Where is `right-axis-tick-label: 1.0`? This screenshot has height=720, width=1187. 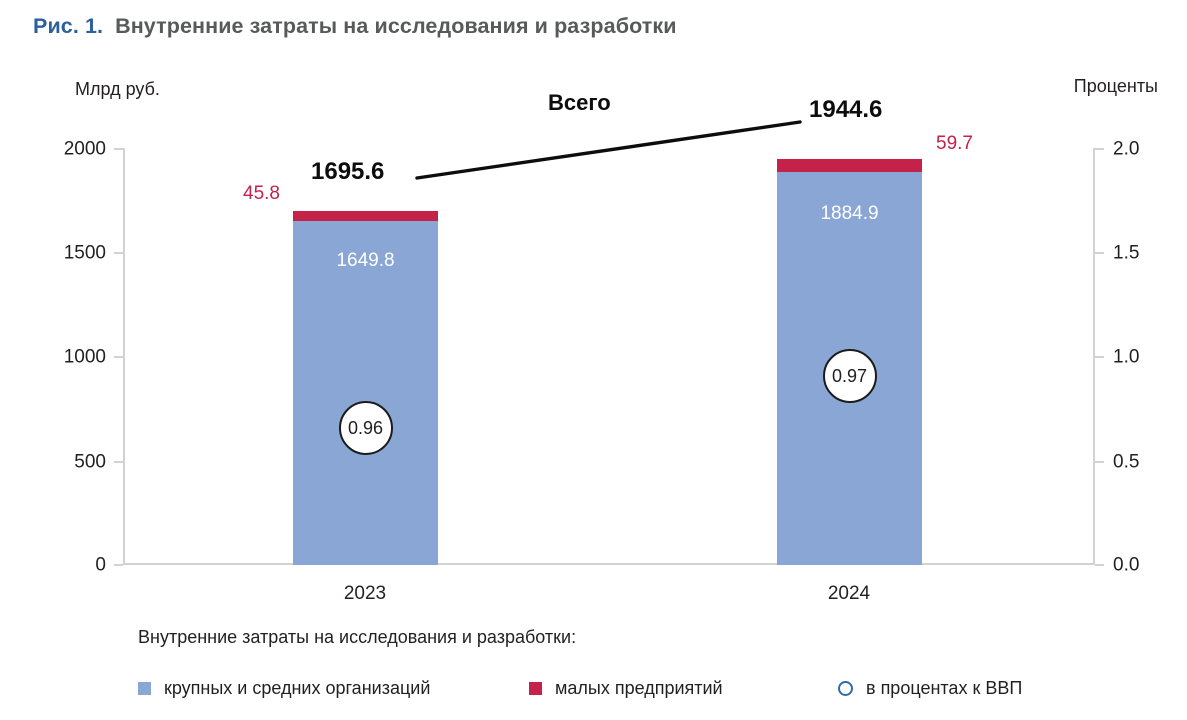 right-axis-tick-label: 1.0 is located at coordinates (1126, 357).